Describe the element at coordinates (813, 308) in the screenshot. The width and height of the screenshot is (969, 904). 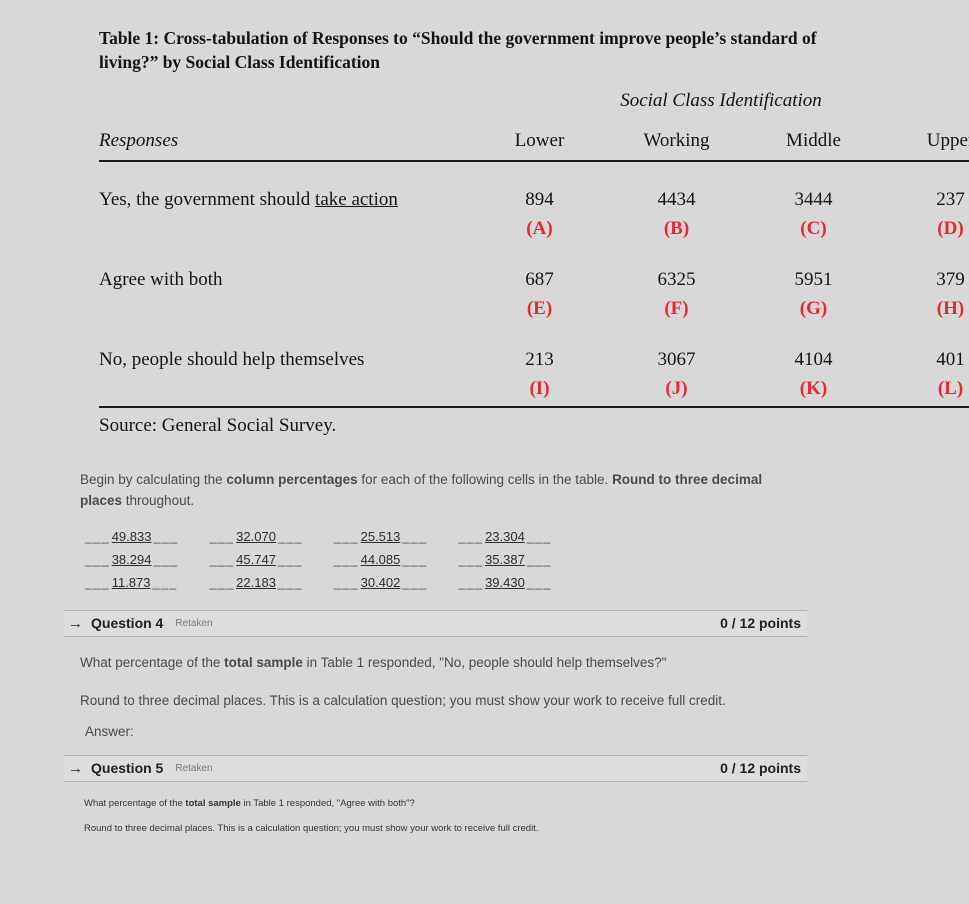
I see `cell-letter: (G)` at that location.